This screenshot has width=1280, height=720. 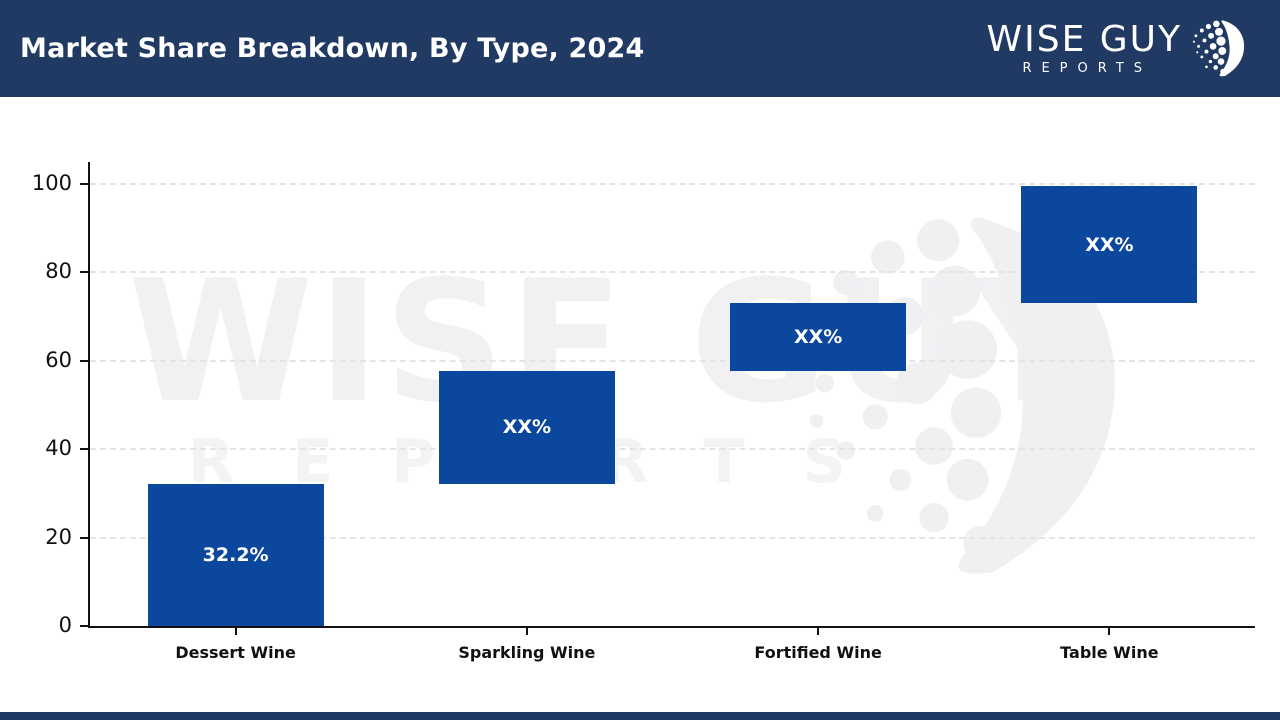 I want to click on y-tick-label: 40, so click(x=58, y=448).